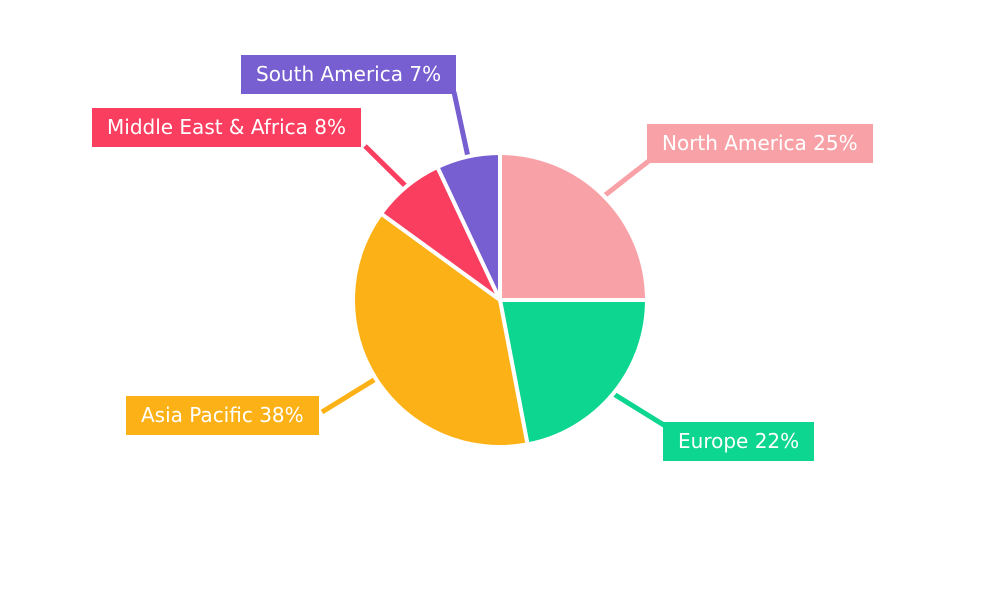 The image size is (1000, 600). What do you see at coordinates (573, 226) in the screenshot?
I see `pie-slice-north-america` at bounding box center [573, 226].